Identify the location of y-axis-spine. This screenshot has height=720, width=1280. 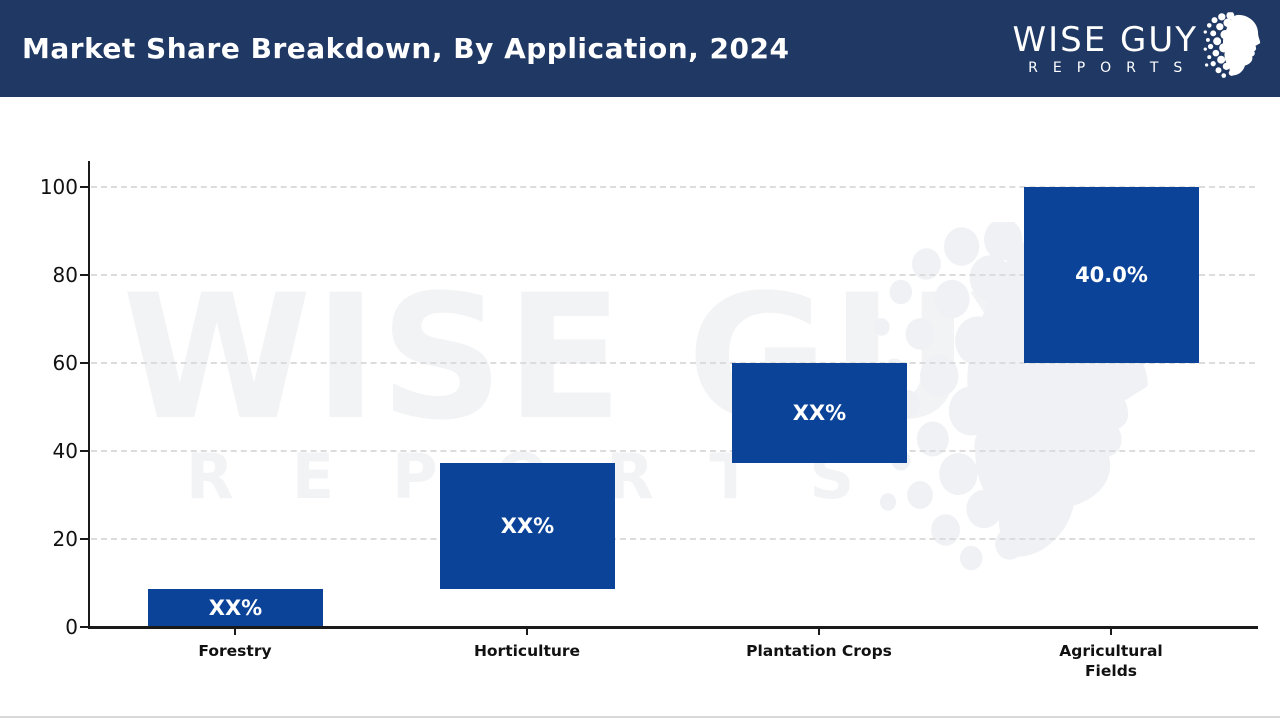
(89, 394).